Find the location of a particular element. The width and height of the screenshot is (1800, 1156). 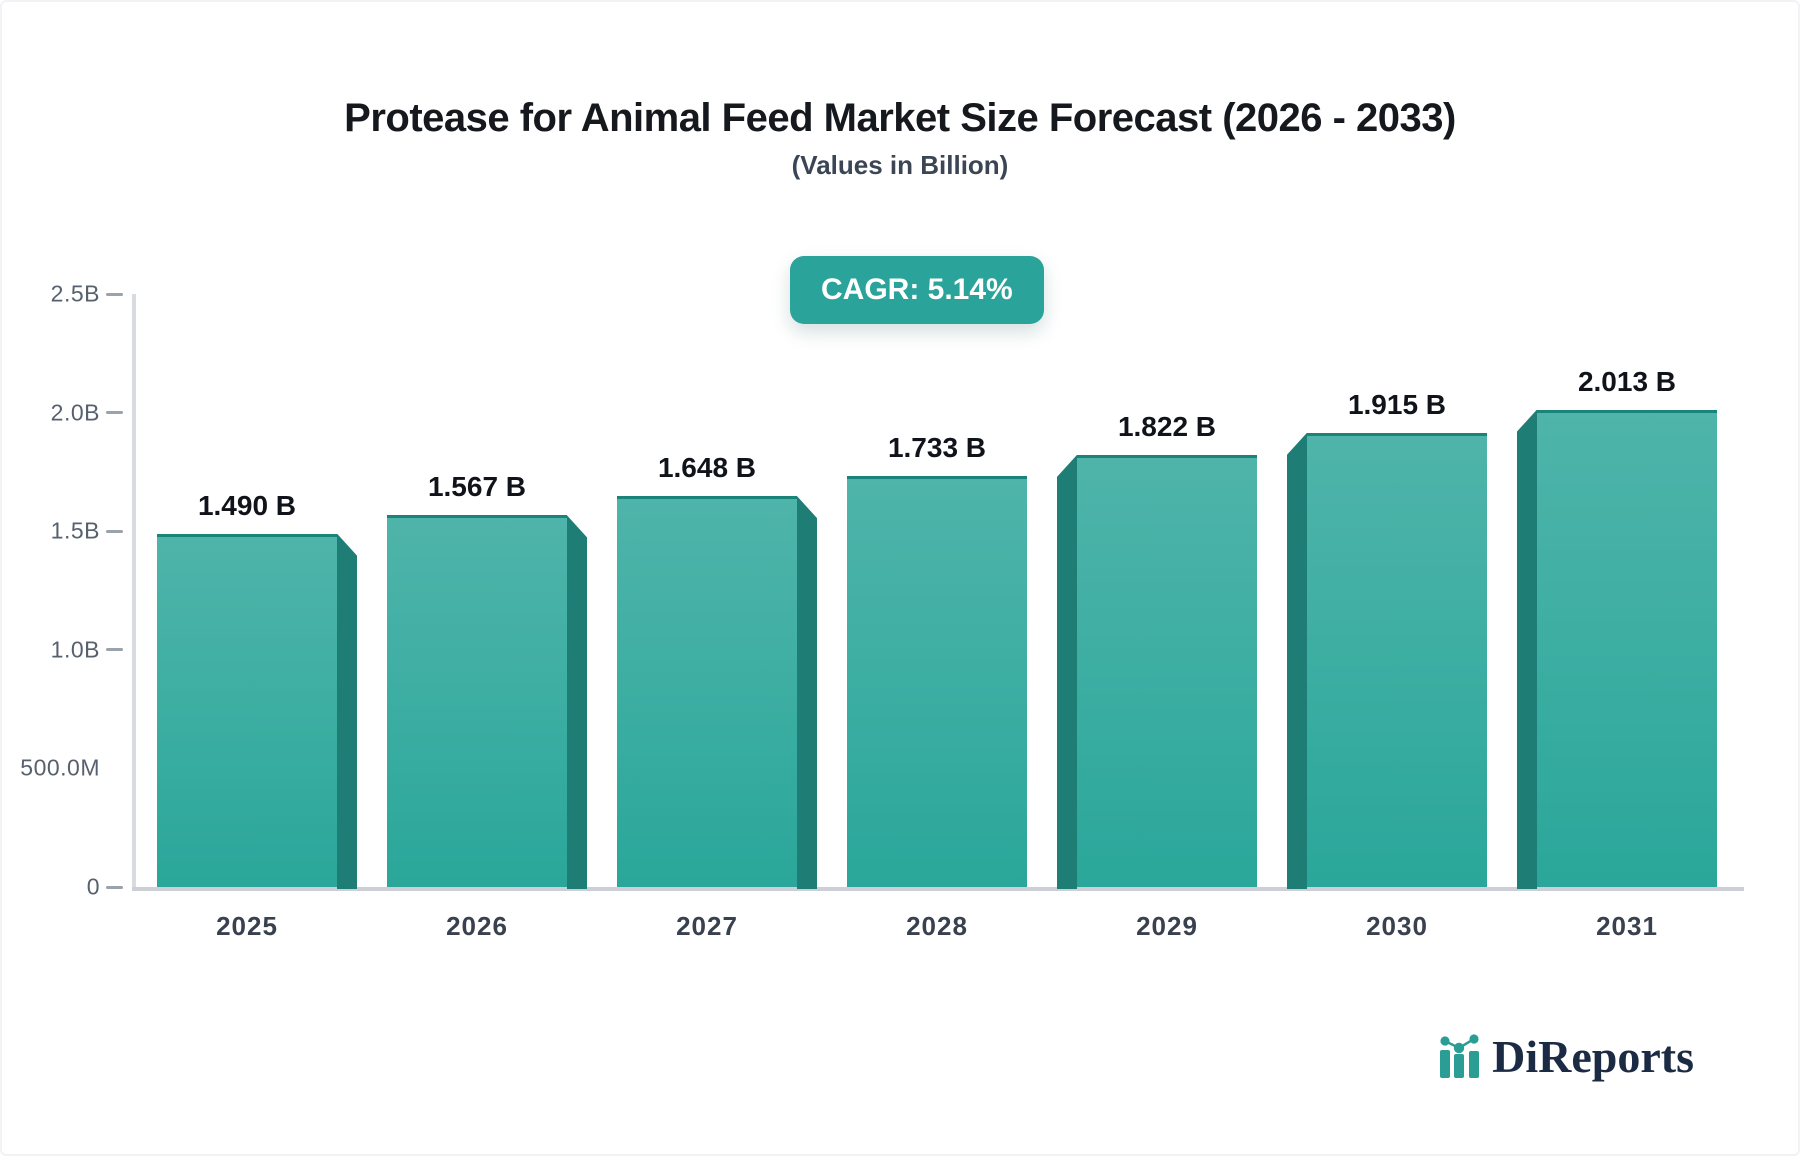

x-axis-label: 2026 is located at coordinates (477, 926).